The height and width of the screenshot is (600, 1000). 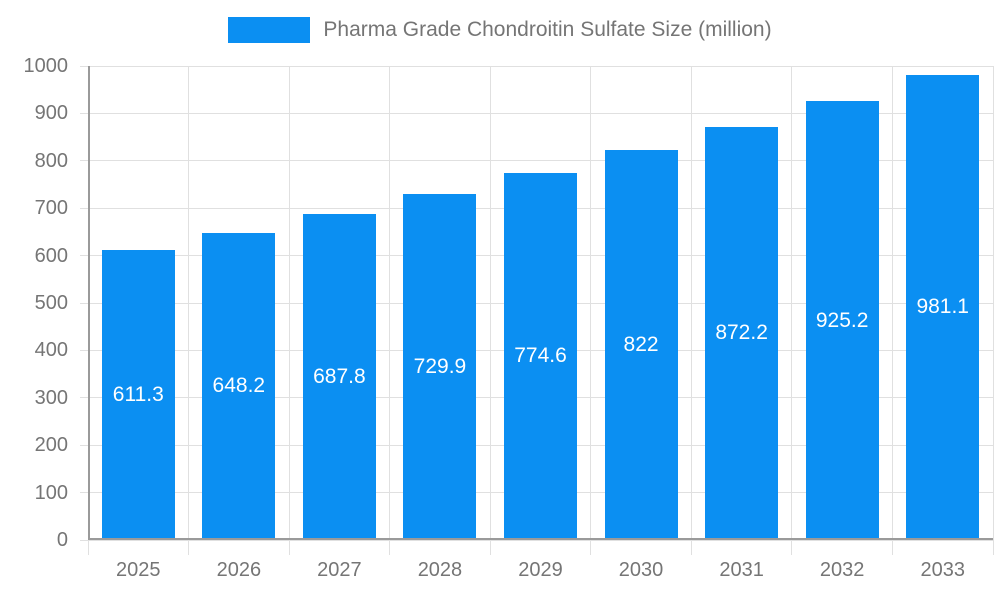 What do you see at coordinates (89, 303) in the screenshot?
I see `y-axis-line` at bounding box center [89, 303].